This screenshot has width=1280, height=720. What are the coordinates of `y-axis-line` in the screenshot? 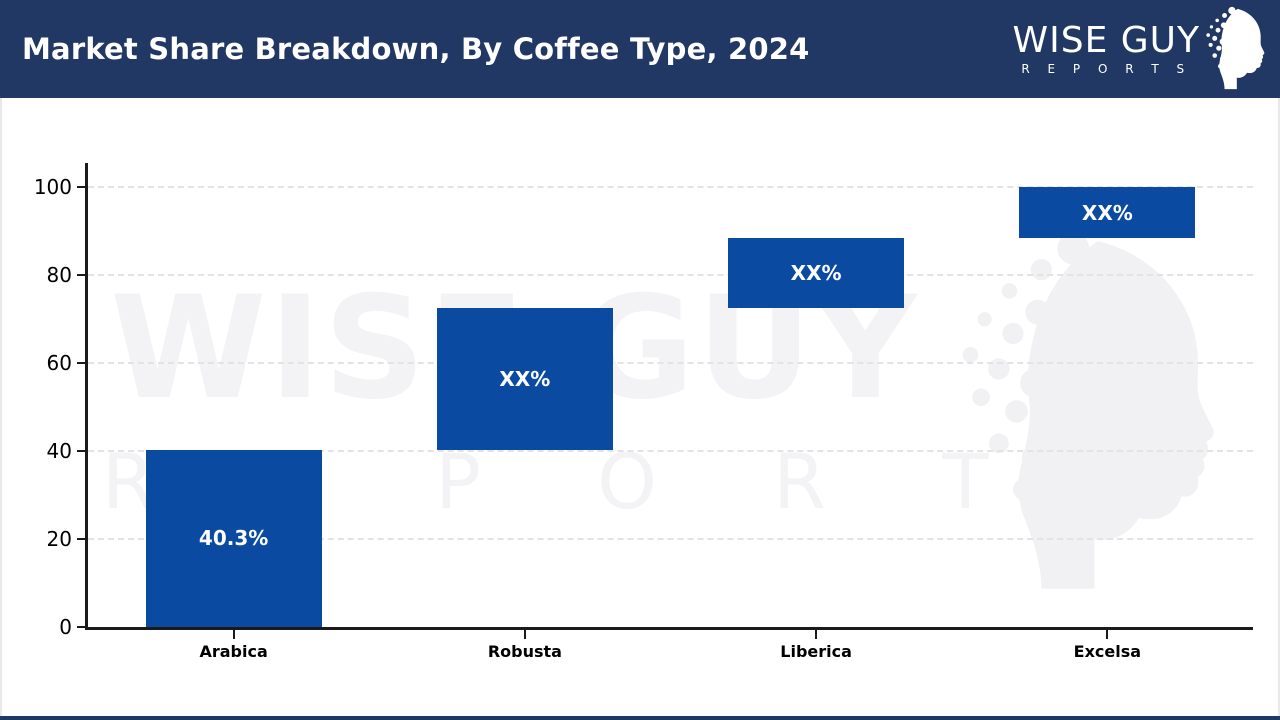 It's located at (86, 396).